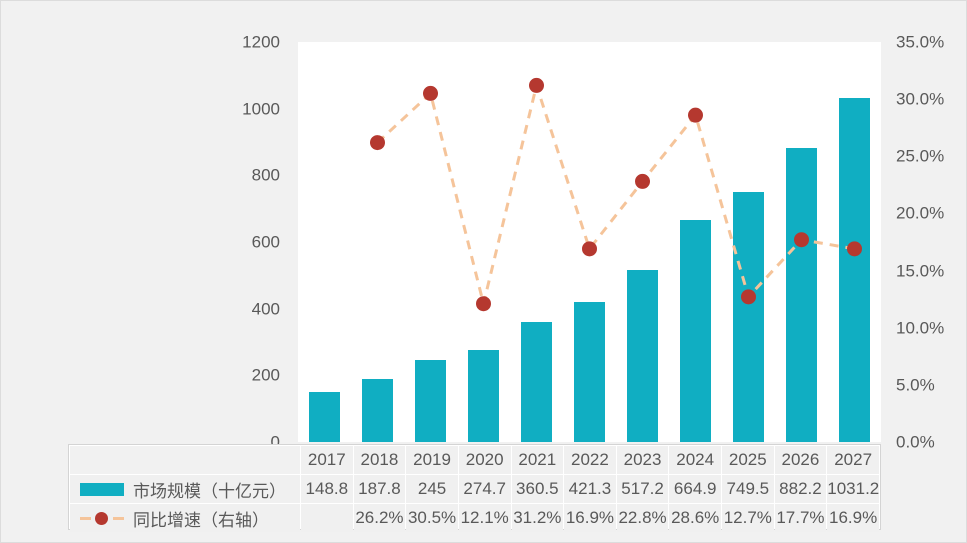 This screenshot has width=967, height=543. Describe the element at coordinates (695, 489) in the screenshot. I see `table-value-cell: 664.9` at that location.